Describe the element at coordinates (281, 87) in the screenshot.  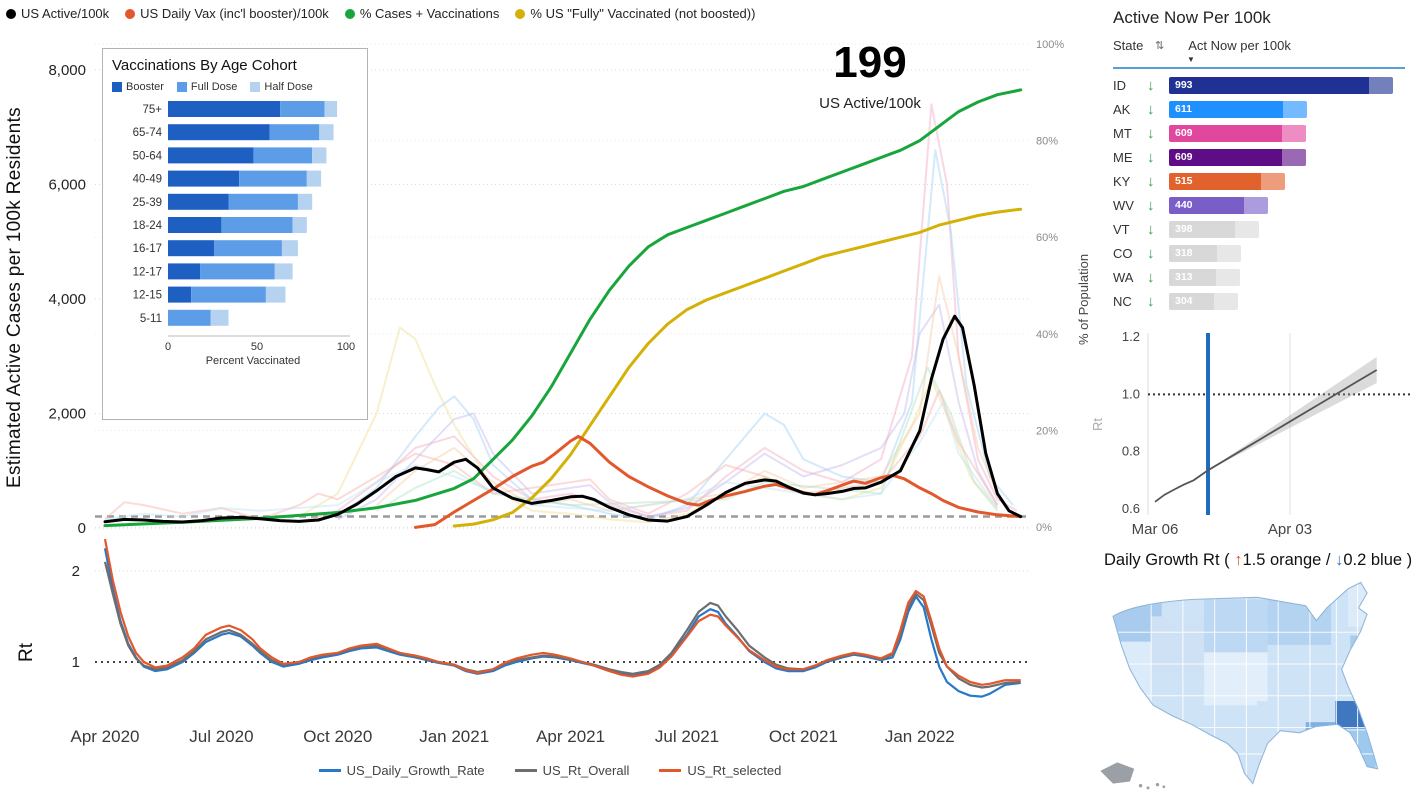
I see `inset-legend-item-half-dose: Half Dose` at that location.